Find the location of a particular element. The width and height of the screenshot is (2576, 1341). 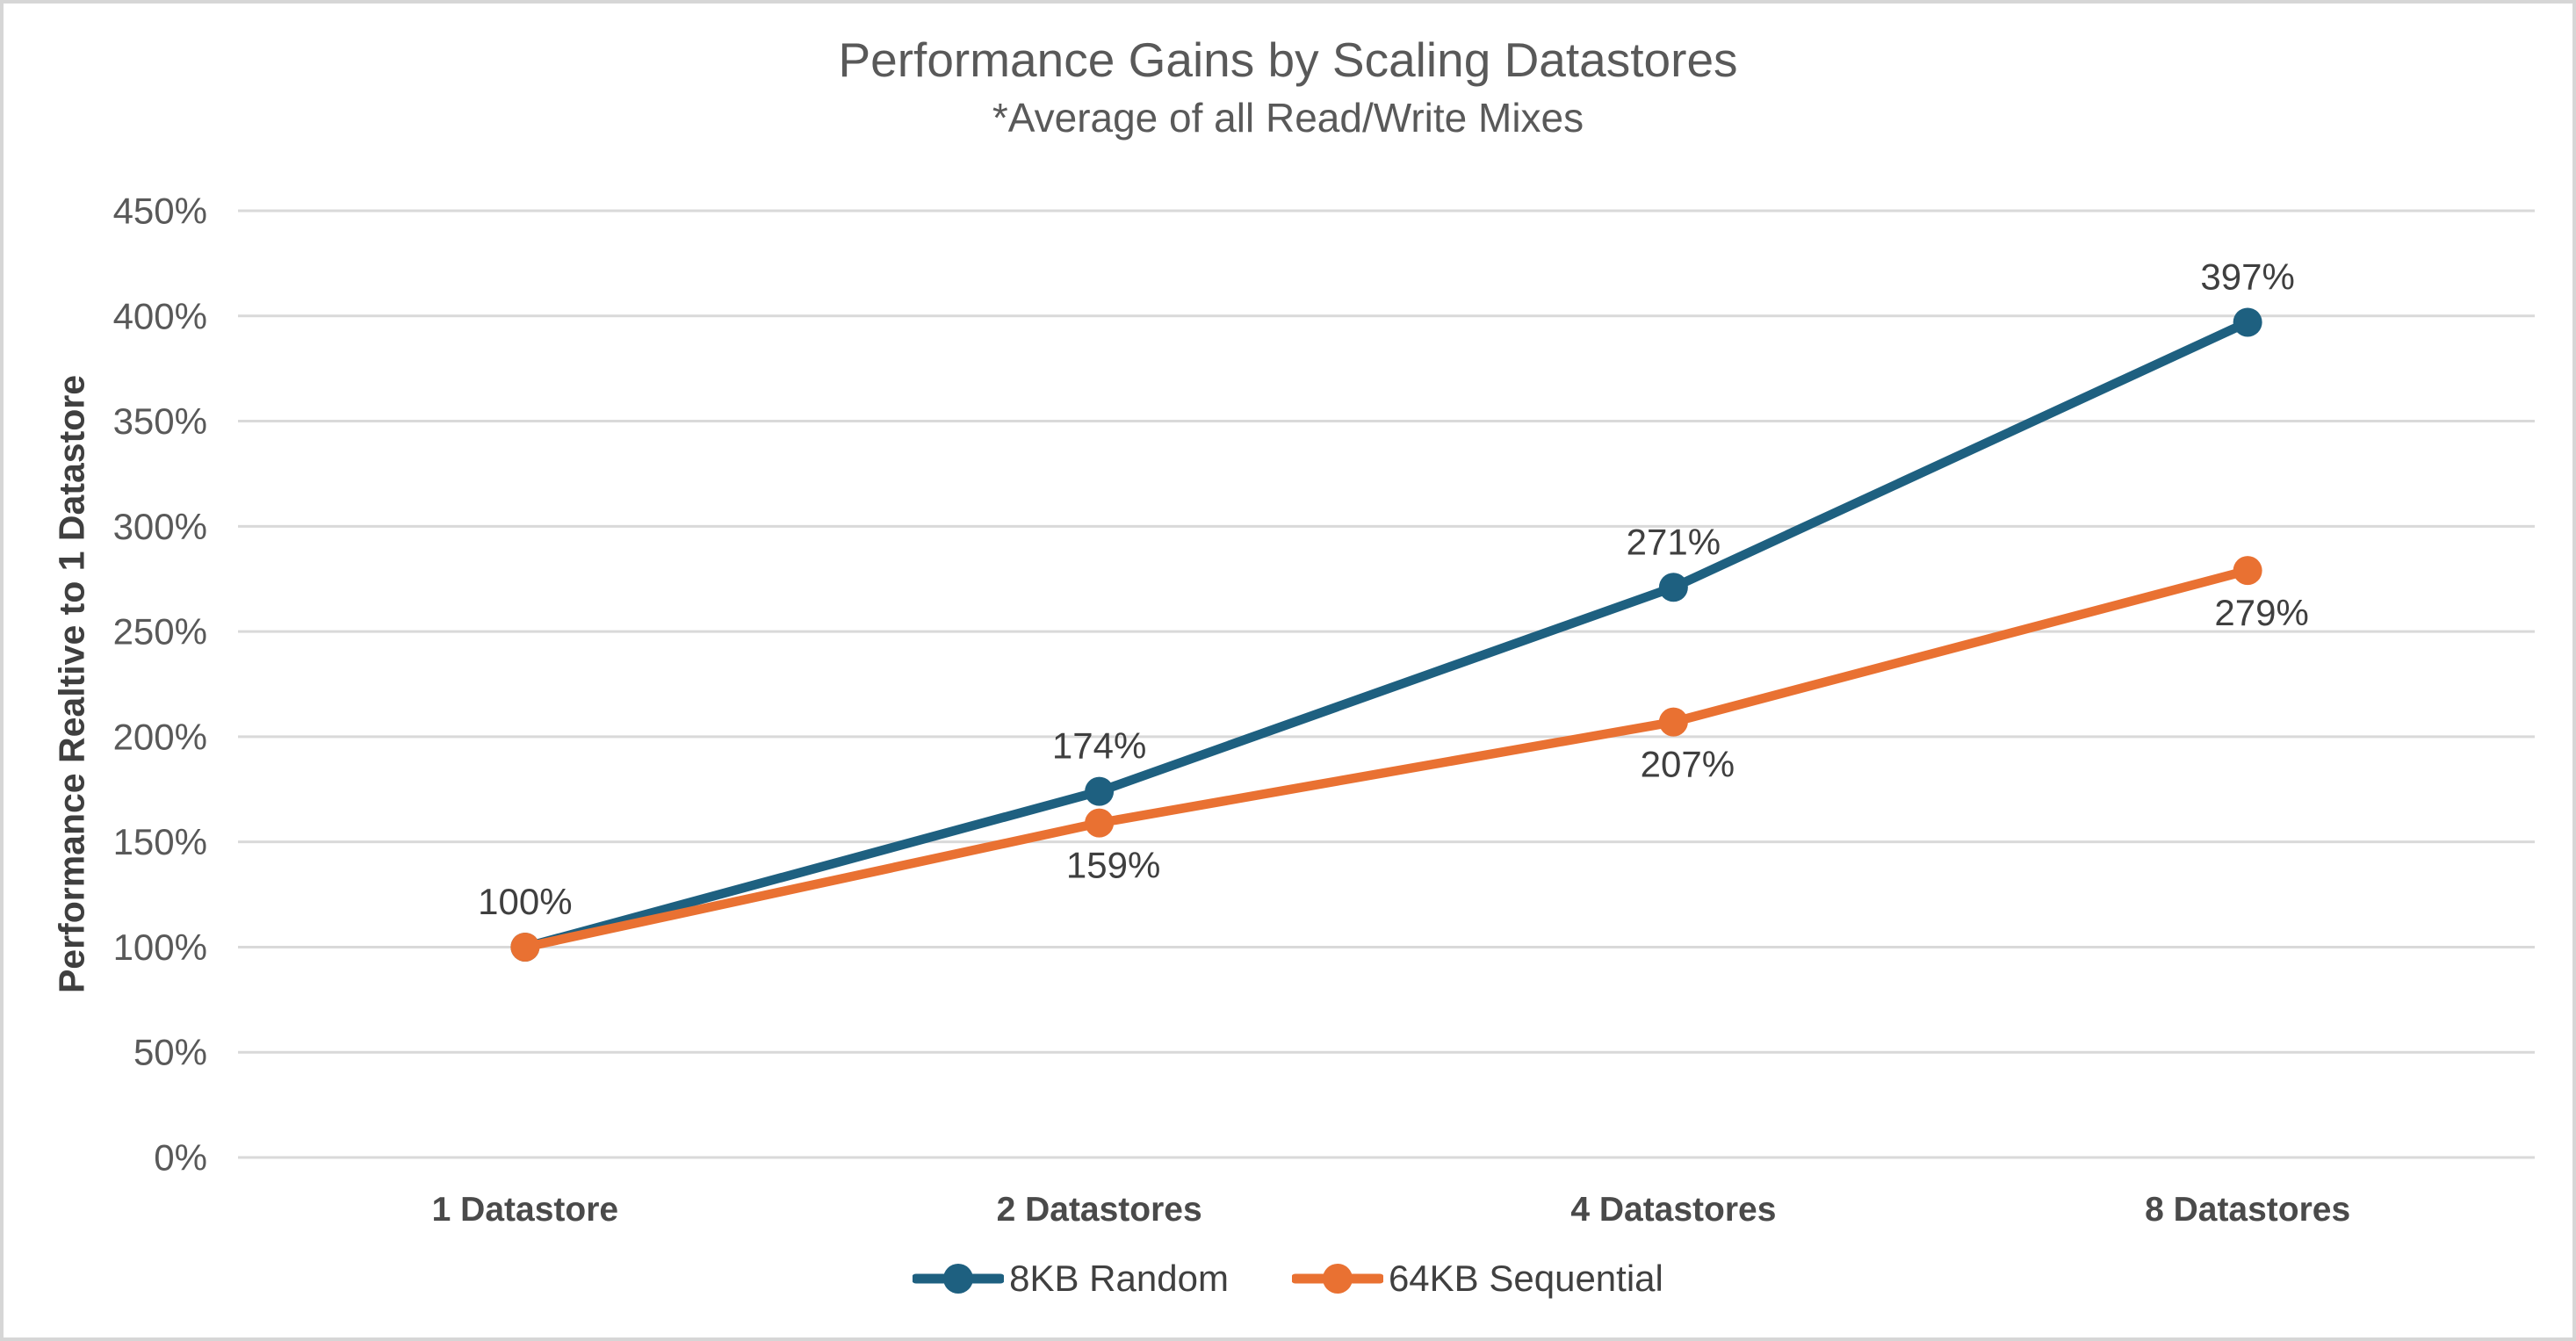

data-label-64kb-sequential: 159% is located at coordinates (1113, 866).